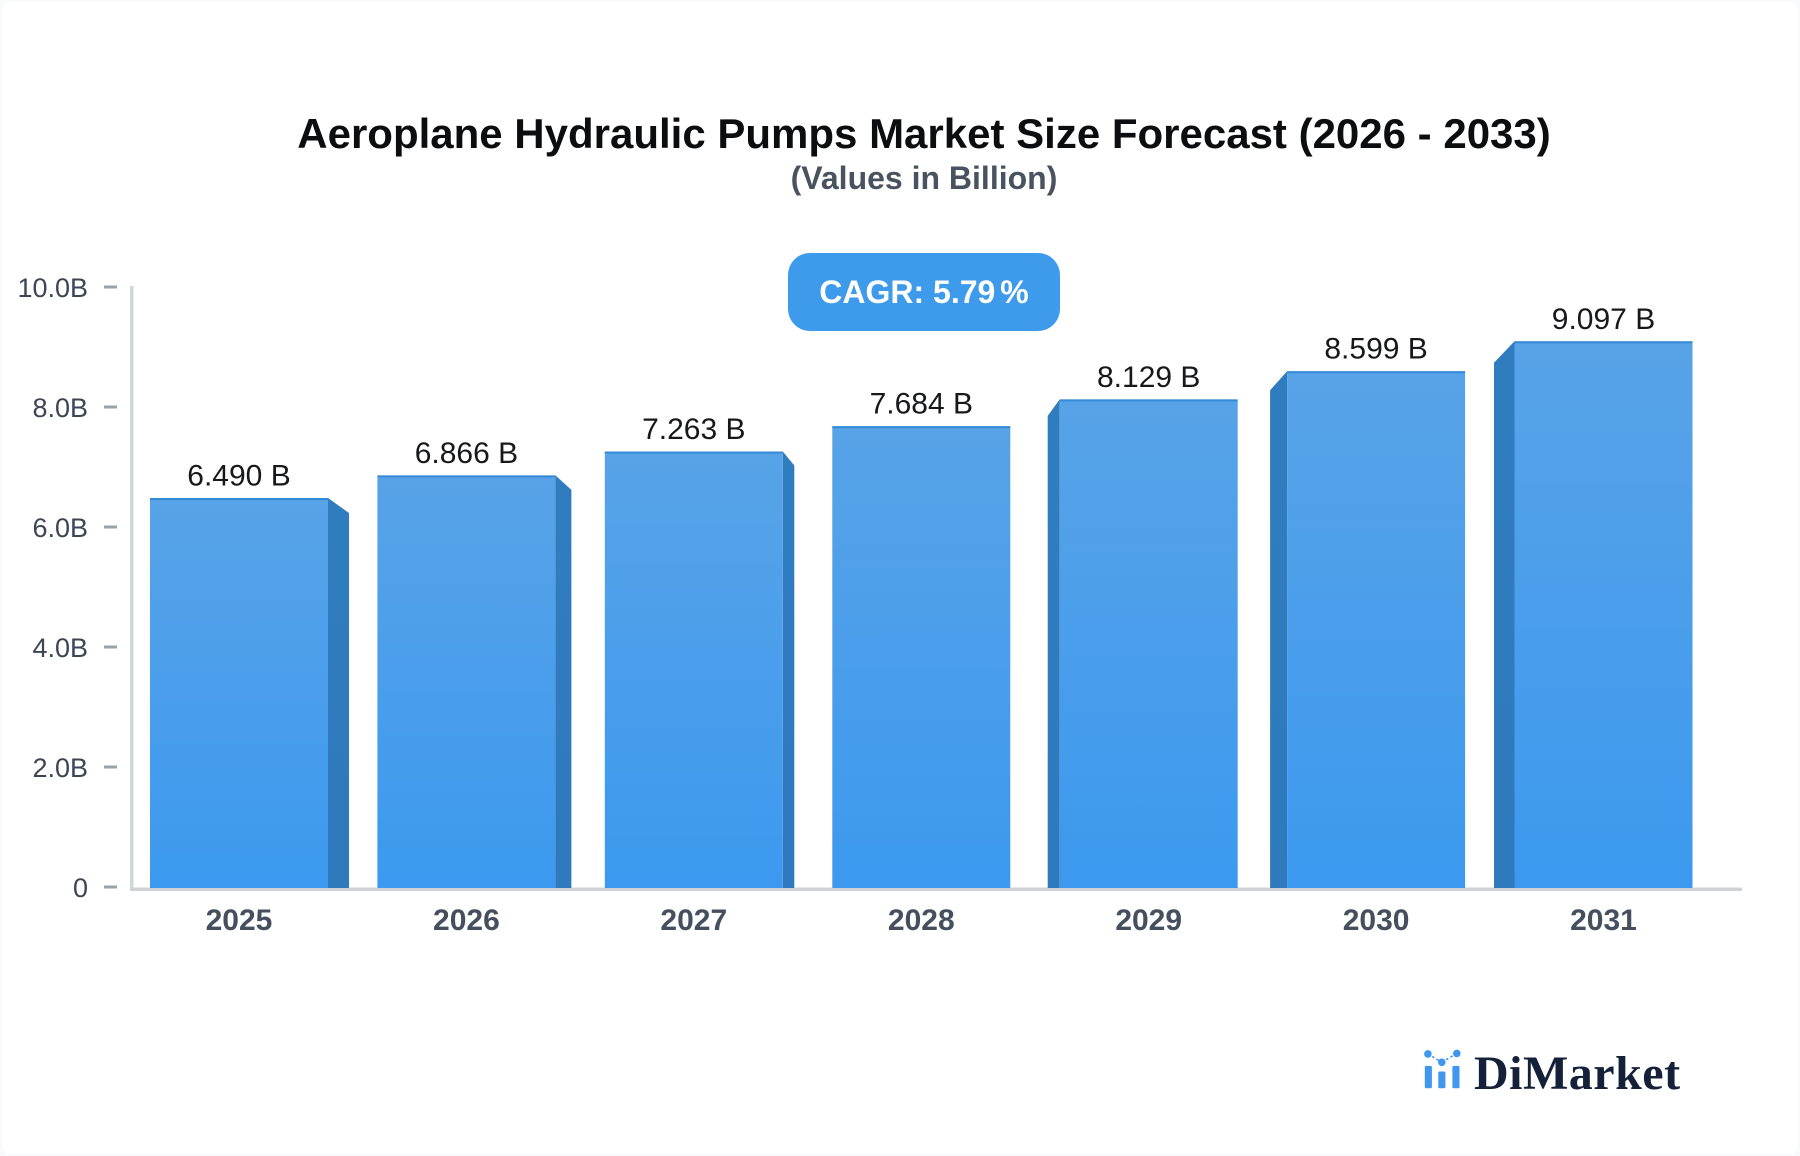  What do you see at coordinates (80, 888) in the screenshot?
I see `svg-text: 0` at bounding box center [80, 888].